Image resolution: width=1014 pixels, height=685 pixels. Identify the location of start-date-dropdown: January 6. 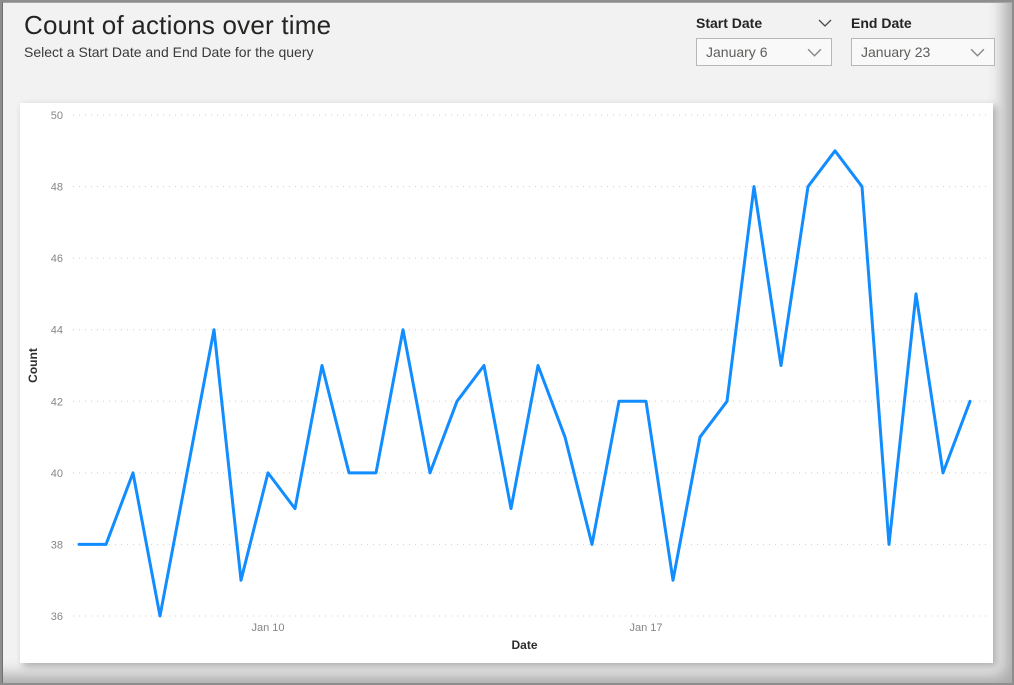
(764, 52).